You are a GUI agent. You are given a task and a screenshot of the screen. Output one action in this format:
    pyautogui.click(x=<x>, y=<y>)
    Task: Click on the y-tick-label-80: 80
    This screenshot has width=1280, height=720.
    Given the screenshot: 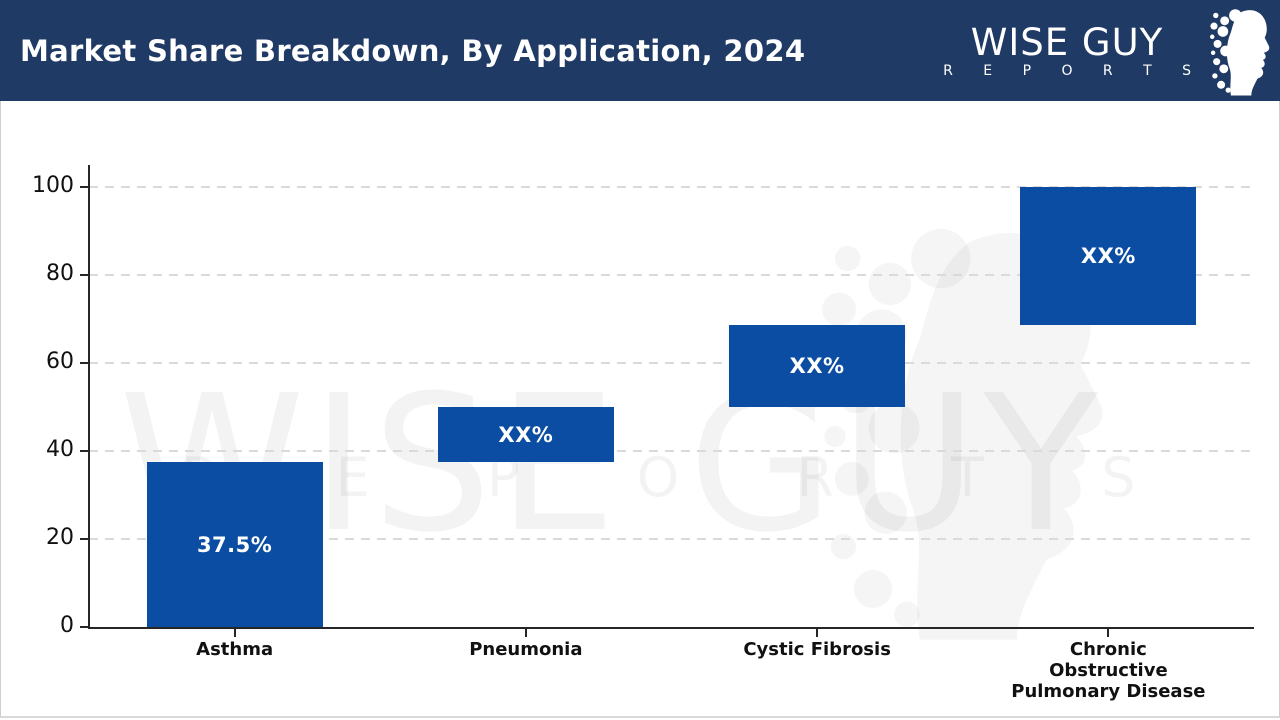 What is the action you would take?
    pyautogui.click(x=60, y=273)
    